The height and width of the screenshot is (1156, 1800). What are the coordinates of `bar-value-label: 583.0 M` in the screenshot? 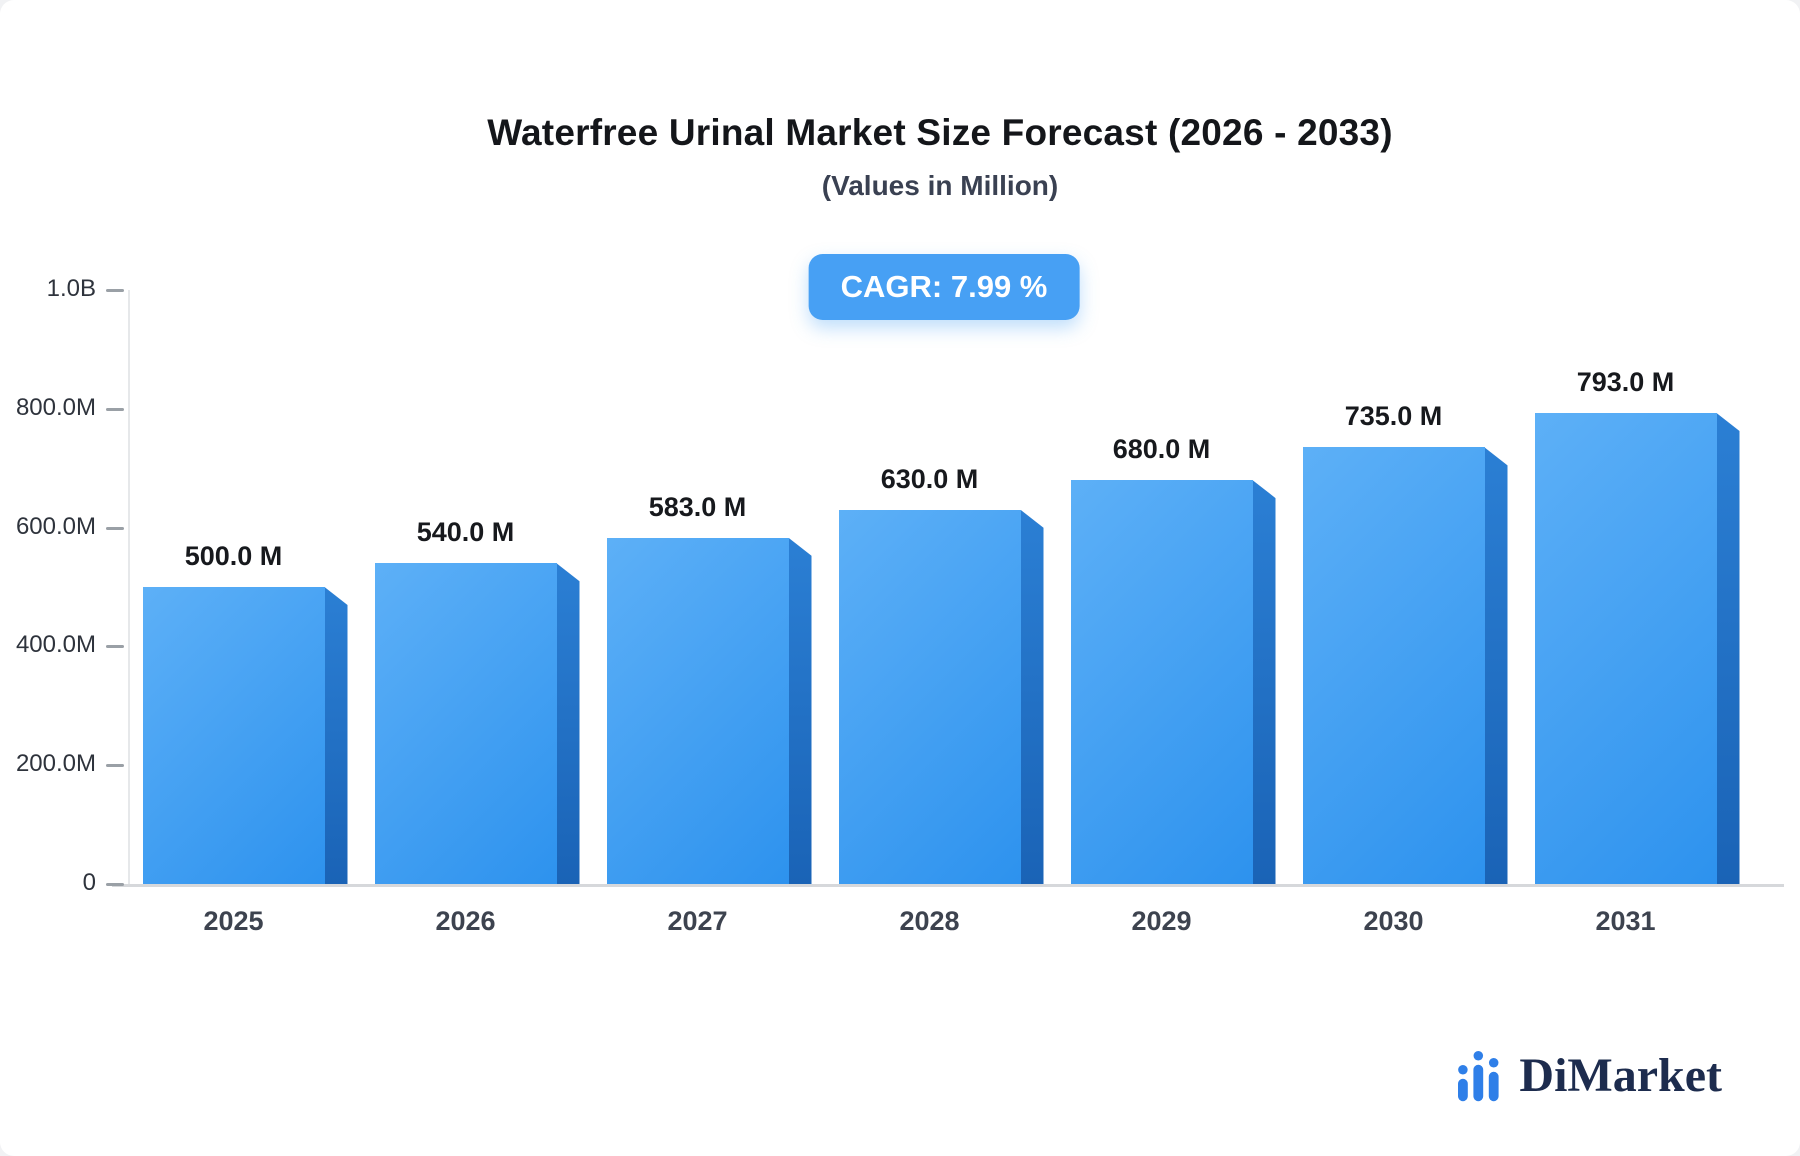 It's located at (697, 506).